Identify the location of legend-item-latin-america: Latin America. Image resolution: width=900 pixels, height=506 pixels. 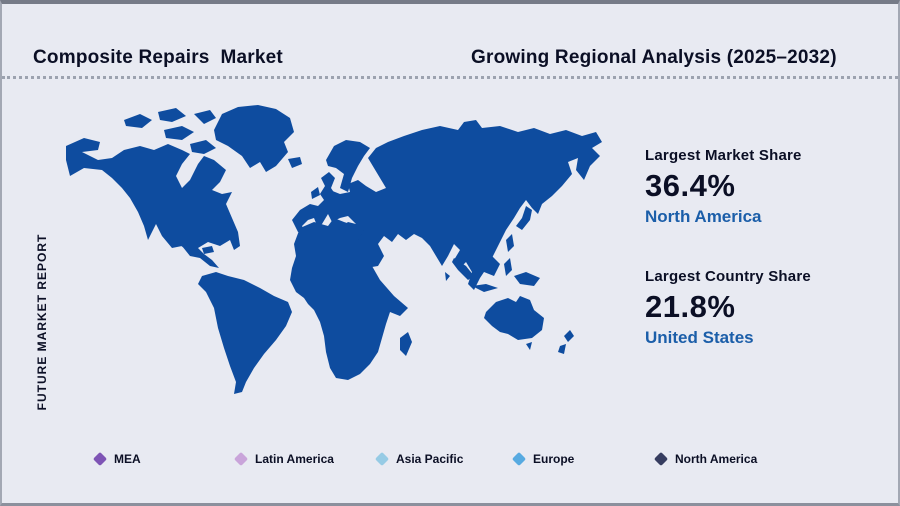
(283, 459).